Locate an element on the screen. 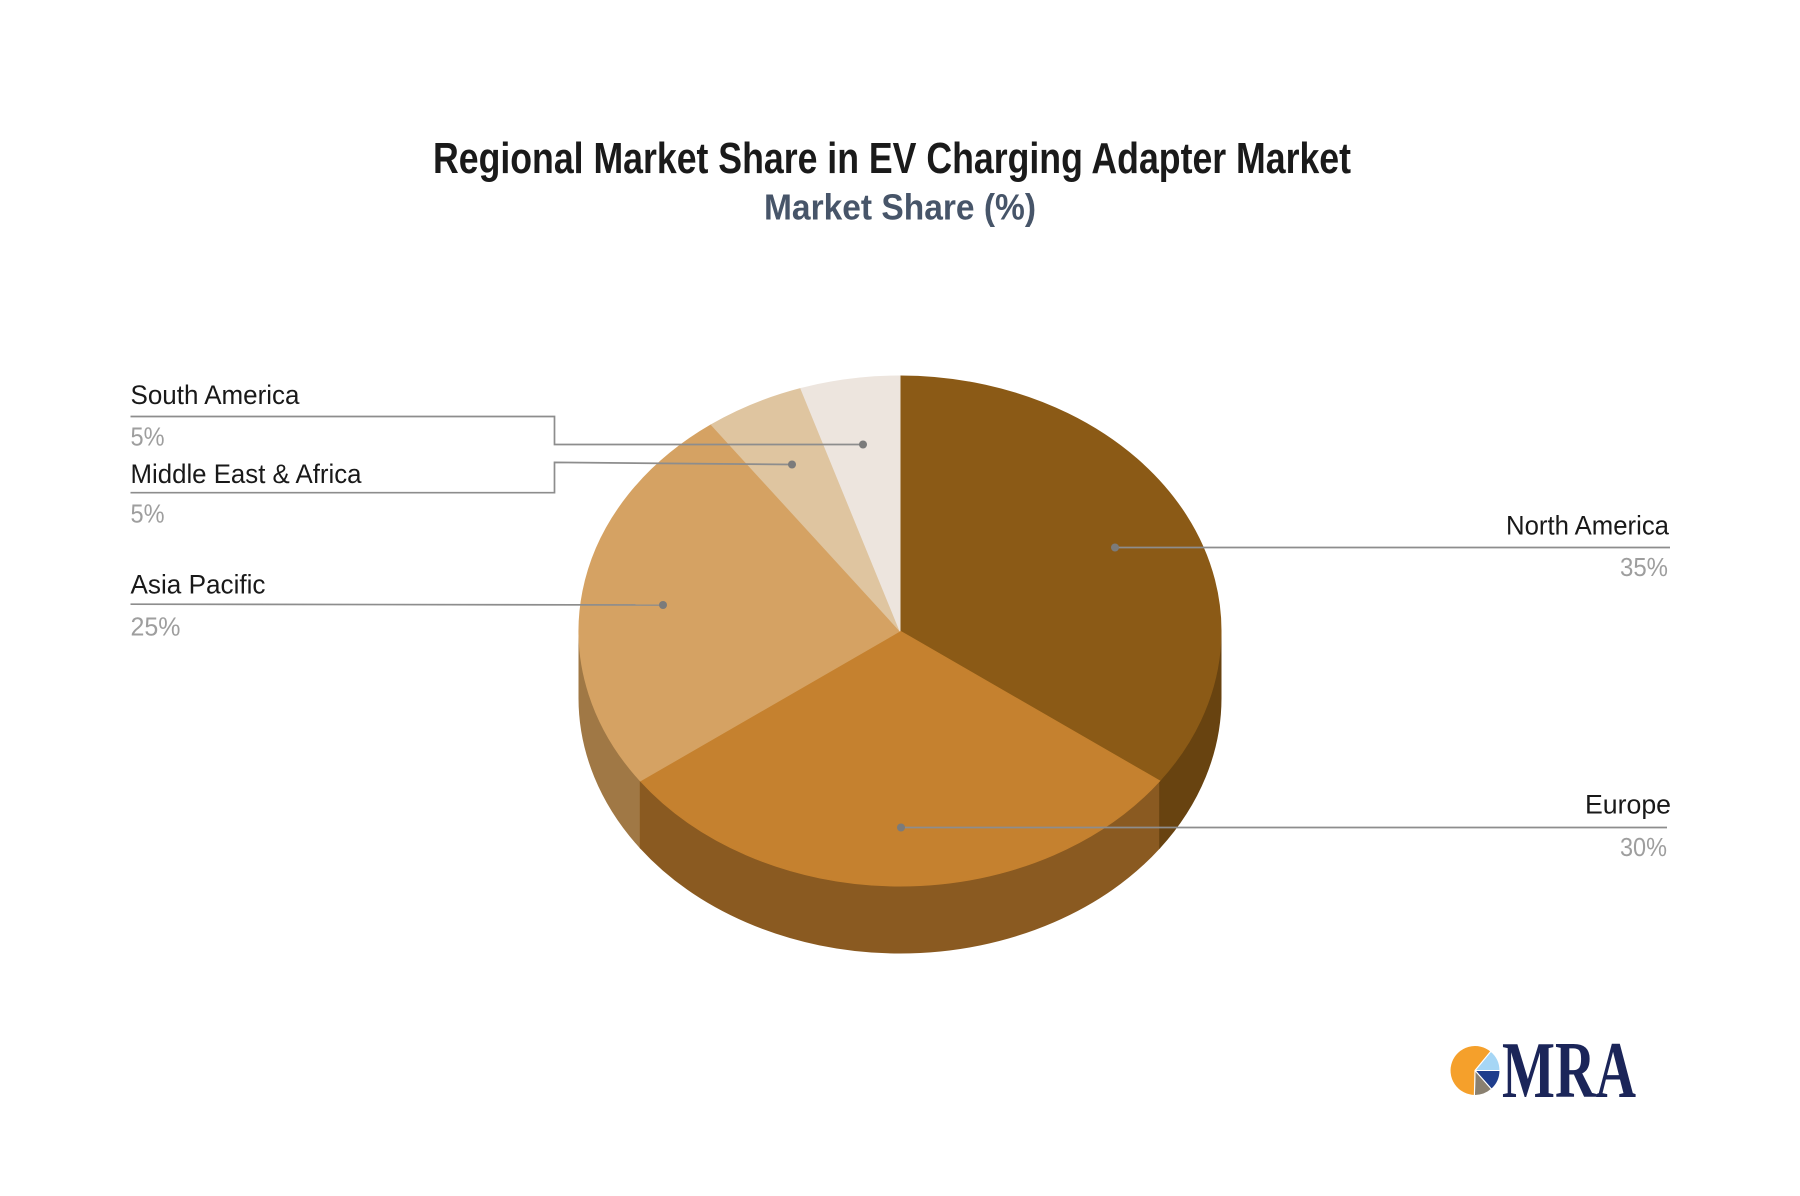  svg-text: 30% is located at coordinates (1643, 847).